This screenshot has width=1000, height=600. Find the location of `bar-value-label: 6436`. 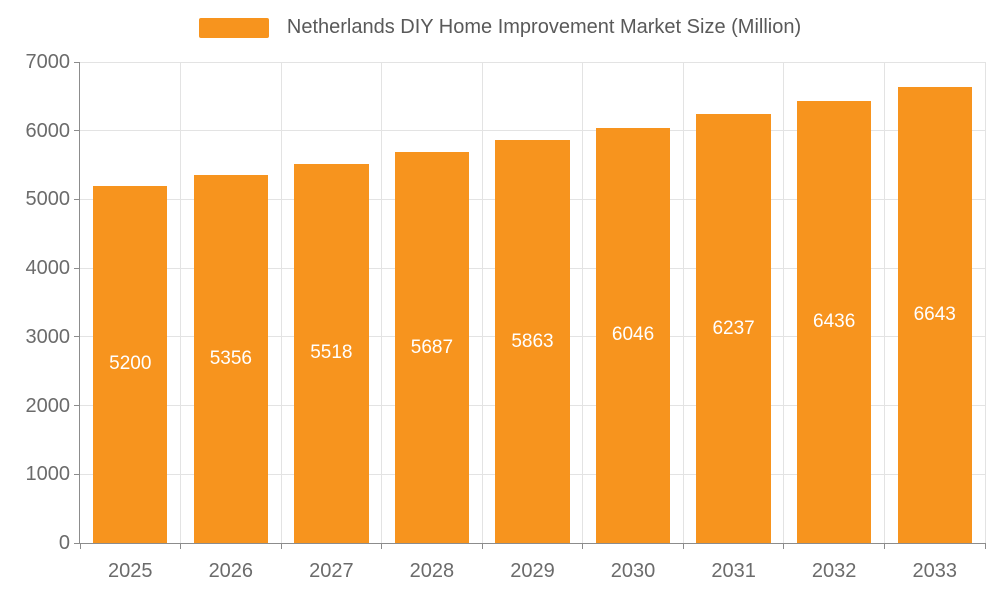

bar-value-label: 6436 is located at coordinates (834, 321).